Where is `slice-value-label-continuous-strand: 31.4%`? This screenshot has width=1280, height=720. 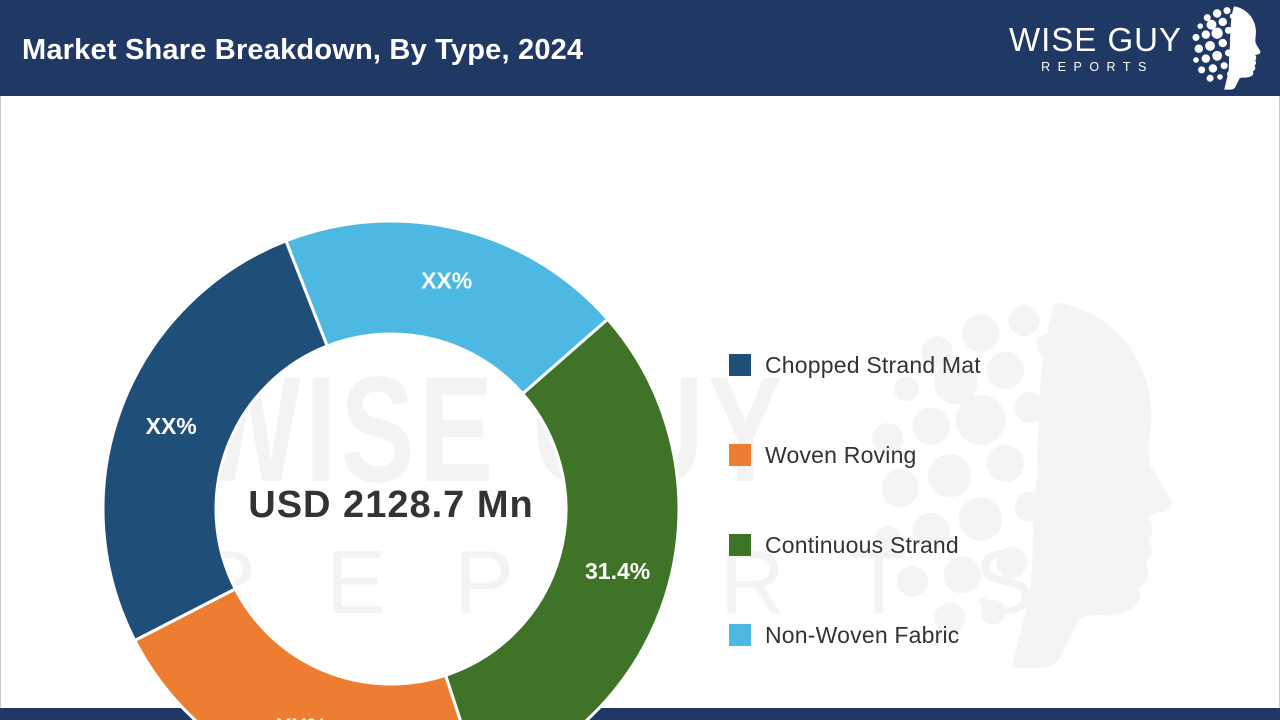
slice-value-label-continuous-strand: 31.4% is located at coordinates (617, 571).